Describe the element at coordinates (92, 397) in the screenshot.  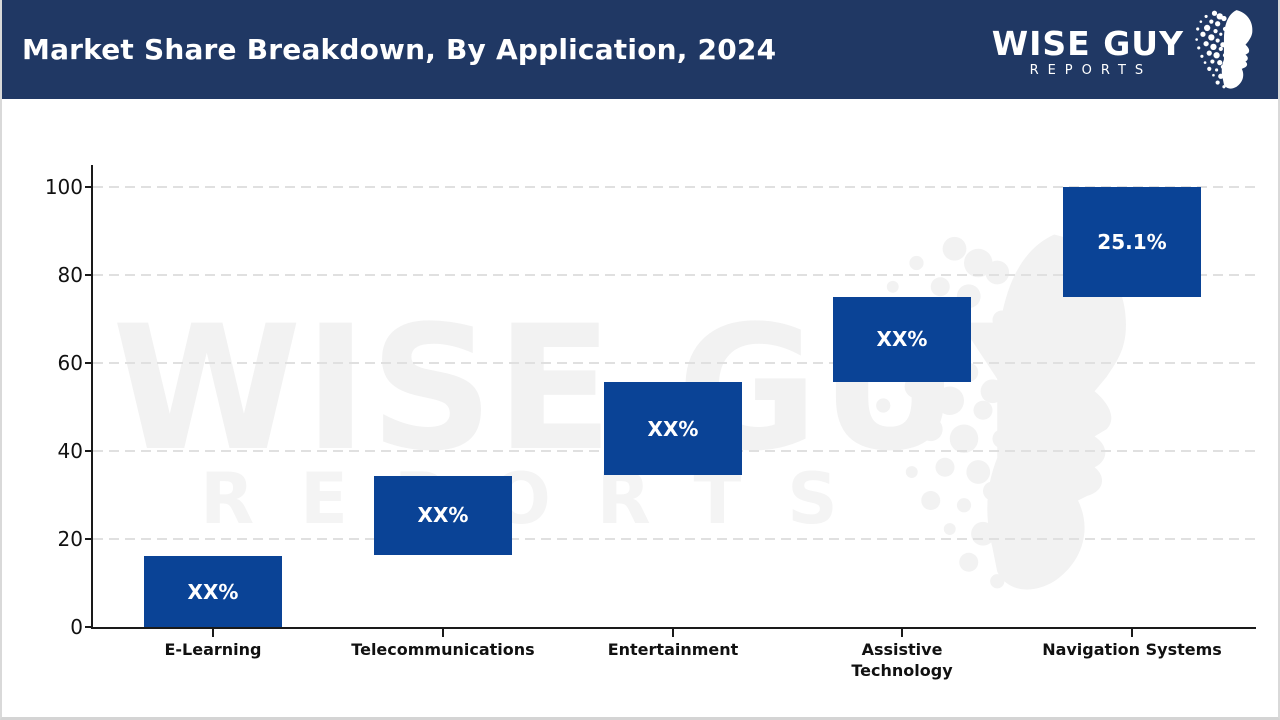
I see `y-axis-spine` at that location.